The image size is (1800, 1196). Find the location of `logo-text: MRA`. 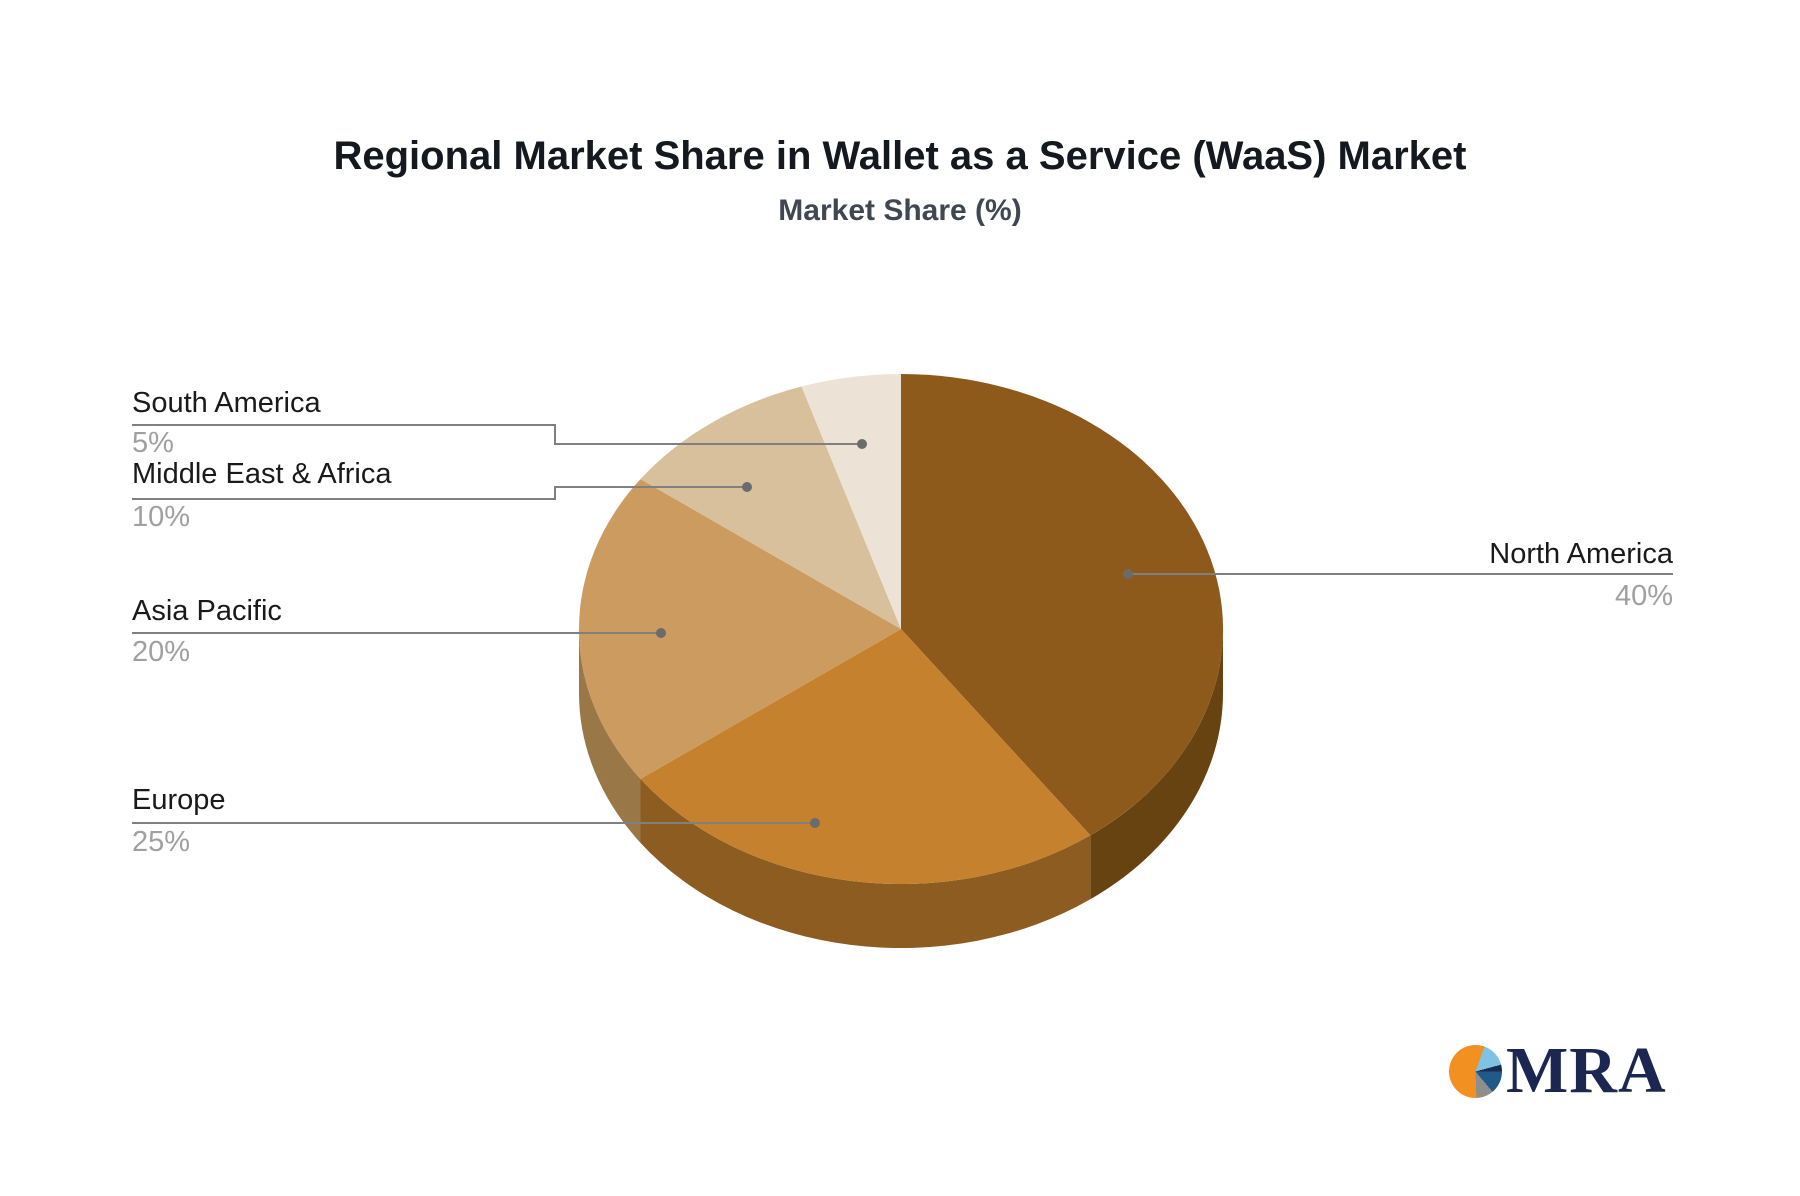

logo-text: MRA is located at coordinates (1586, 1070).